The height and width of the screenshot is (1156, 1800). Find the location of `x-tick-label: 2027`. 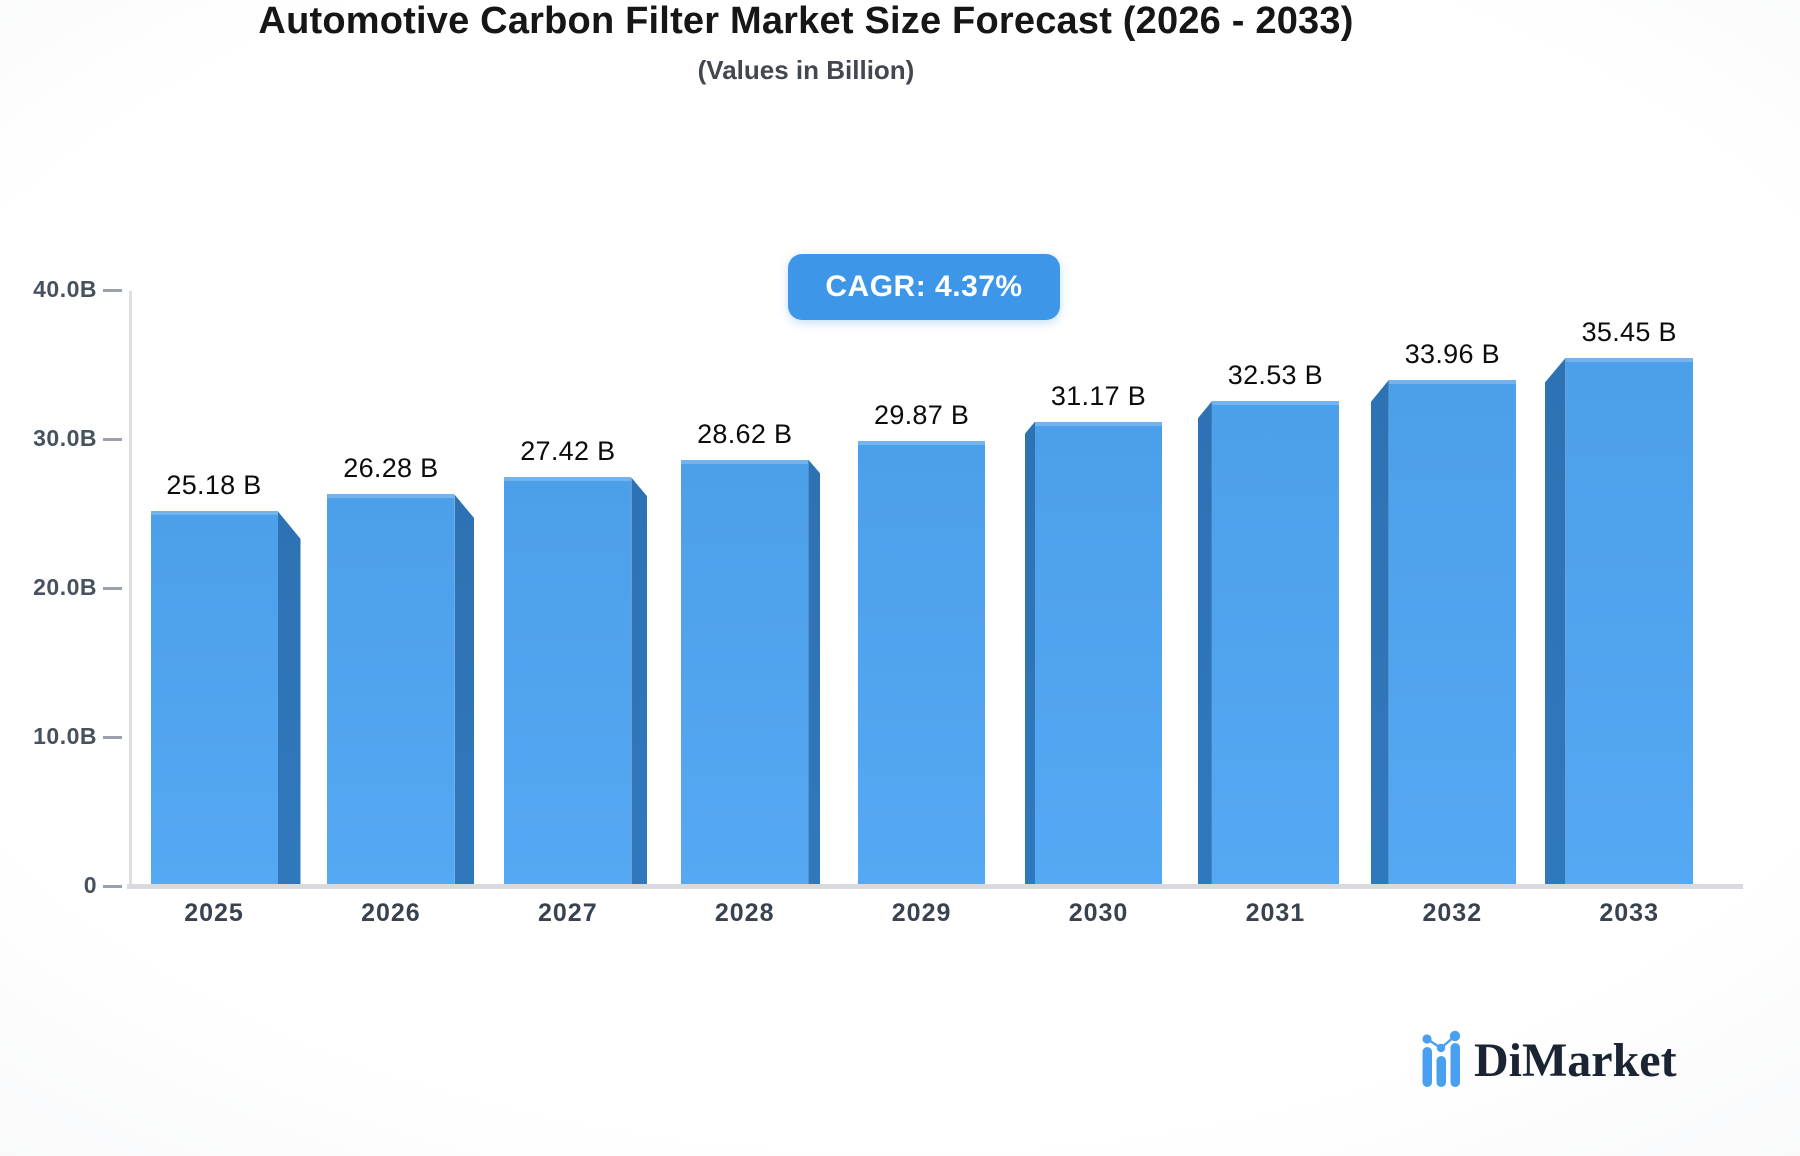

x-tick-label: 2027 is located at coordinates (567, 913).